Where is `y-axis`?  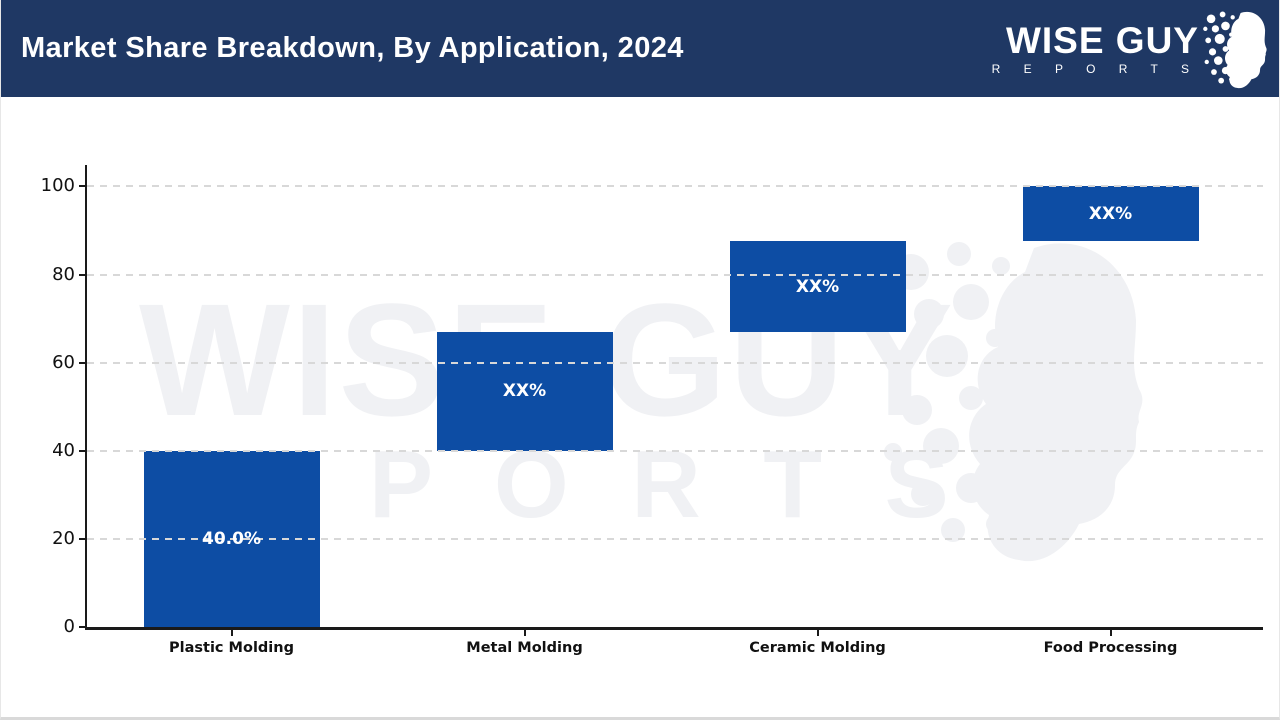
y-axis is located at coordinates (86, 397).